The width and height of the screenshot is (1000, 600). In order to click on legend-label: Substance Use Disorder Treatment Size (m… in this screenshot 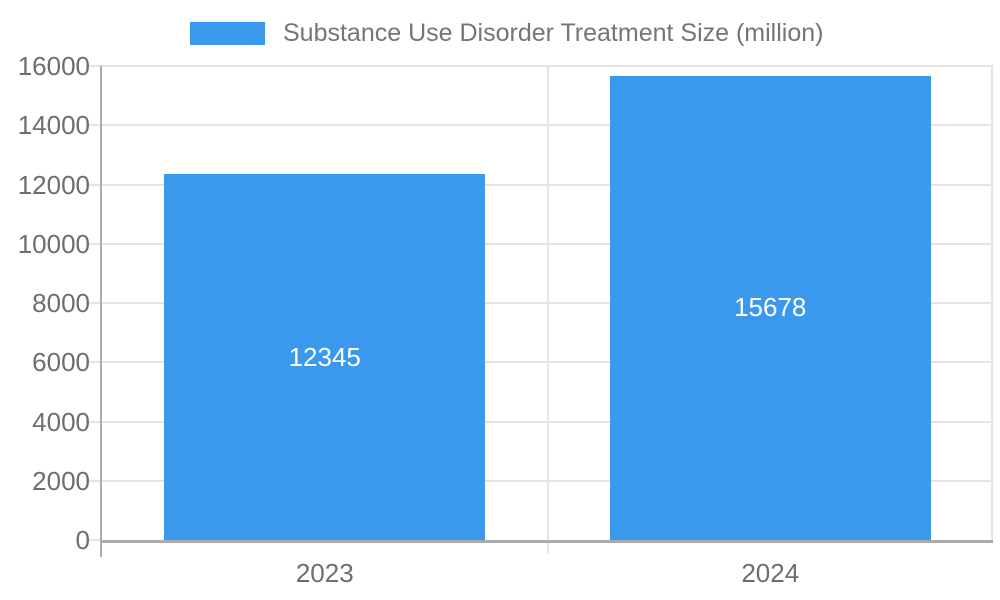, I will do `click(553, 32)`.